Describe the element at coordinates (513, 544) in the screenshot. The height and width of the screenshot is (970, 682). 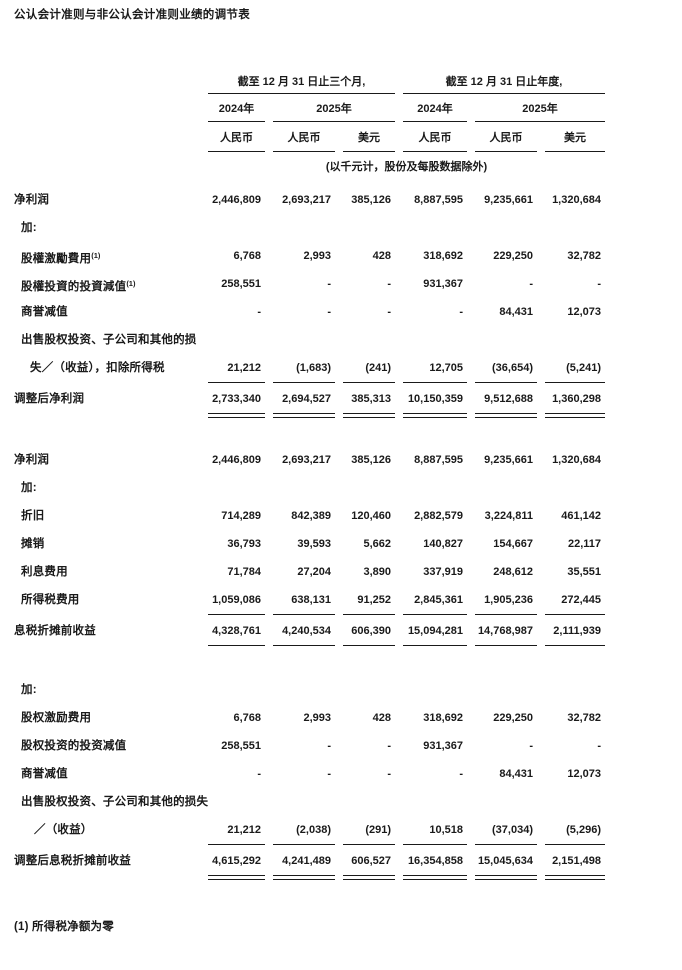
I see `cell-value: 154,667` at that location.